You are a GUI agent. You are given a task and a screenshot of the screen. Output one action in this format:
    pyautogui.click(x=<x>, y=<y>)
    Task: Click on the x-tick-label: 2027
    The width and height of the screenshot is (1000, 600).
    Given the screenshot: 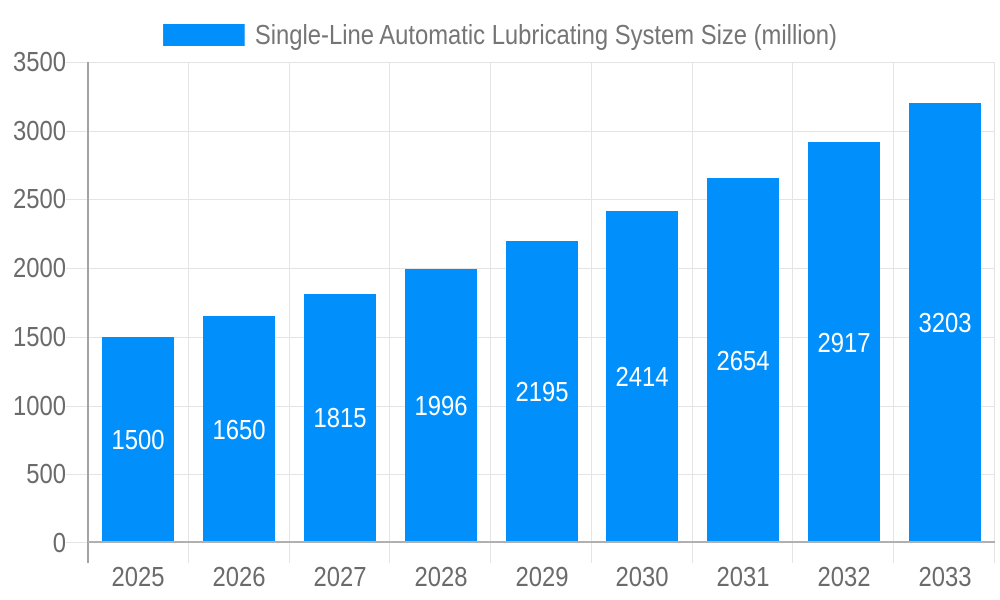 What is the action you would take?
    pyautogui.click(x=340, y=576)
    